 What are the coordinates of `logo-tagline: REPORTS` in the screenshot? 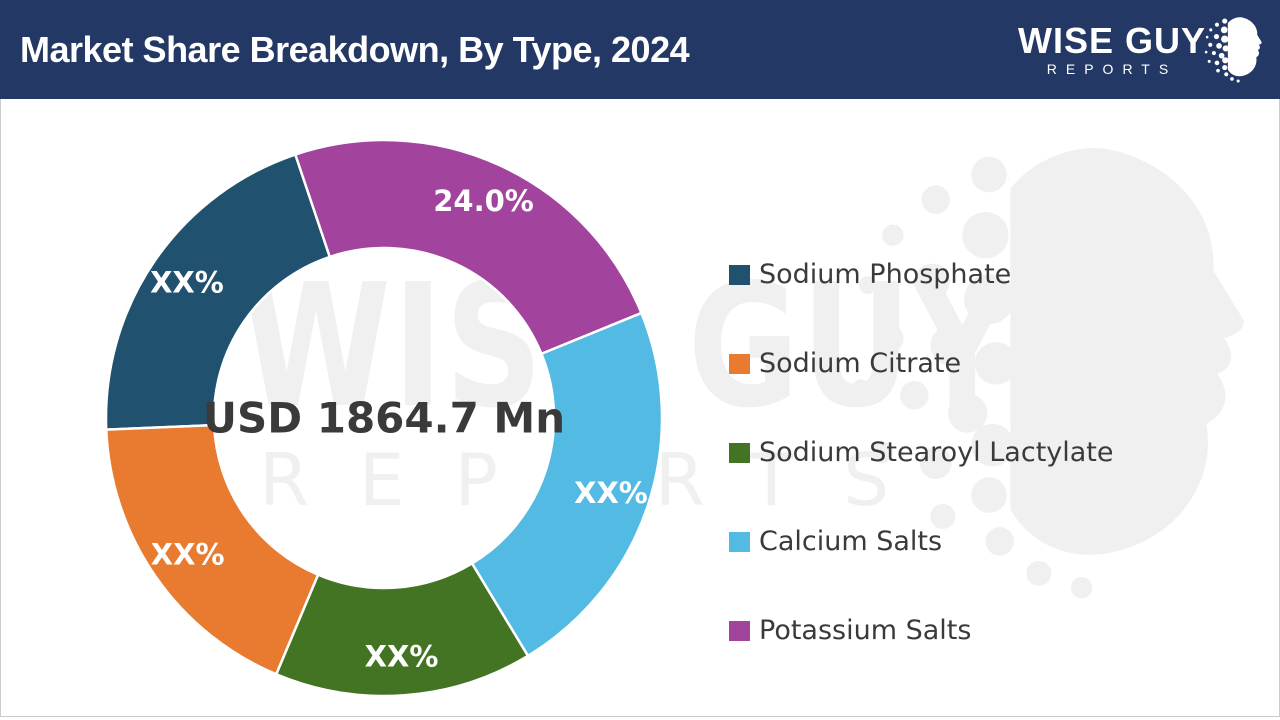 It's located at (1112, 69).